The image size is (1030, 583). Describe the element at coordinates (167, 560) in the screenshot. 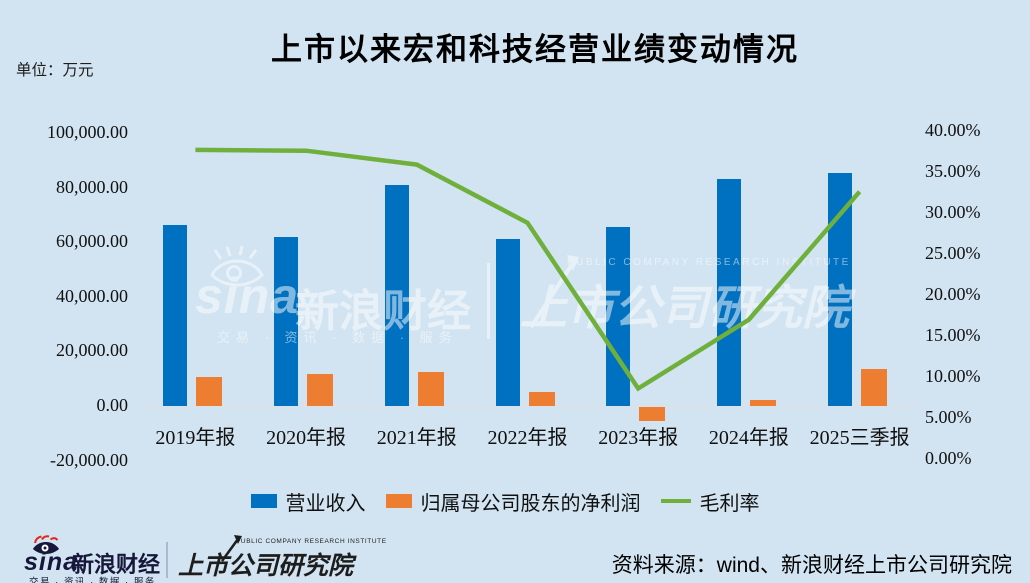

I see `footer-divider` at that location.